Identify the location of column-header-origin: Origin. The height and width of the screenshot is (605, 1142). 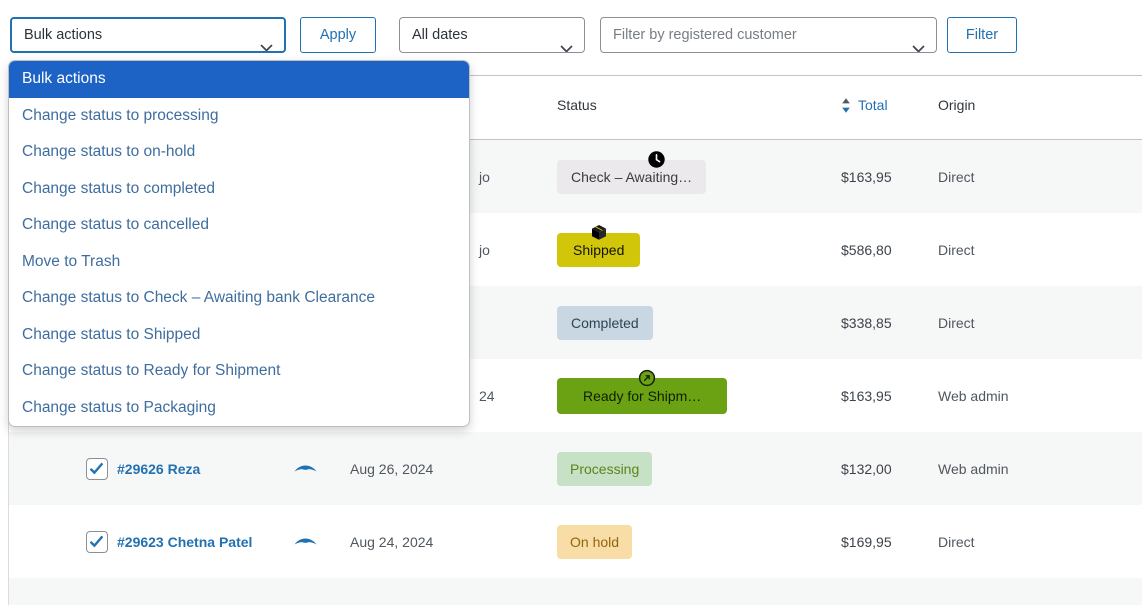
(957, 105).